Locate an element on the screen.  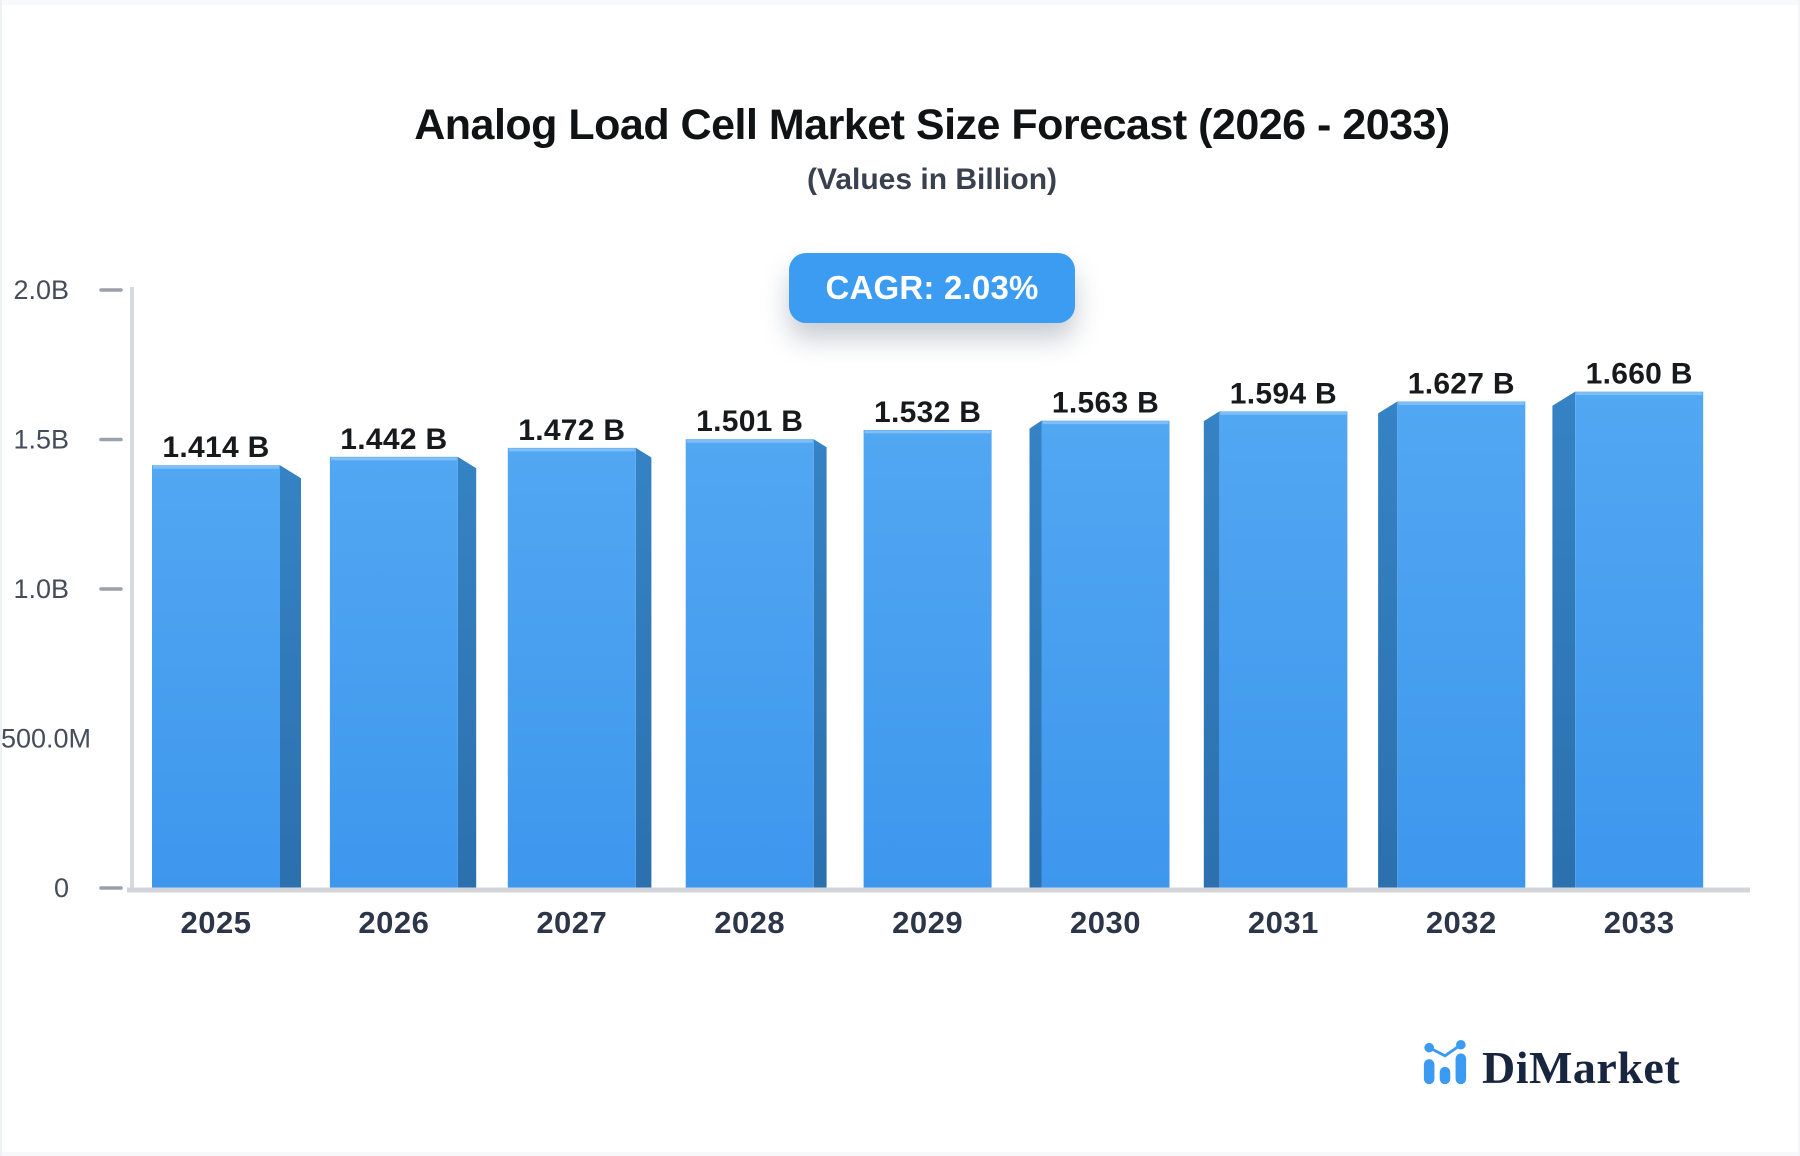
x-tick-label: 2031 is located at coordinates (1283, 922).